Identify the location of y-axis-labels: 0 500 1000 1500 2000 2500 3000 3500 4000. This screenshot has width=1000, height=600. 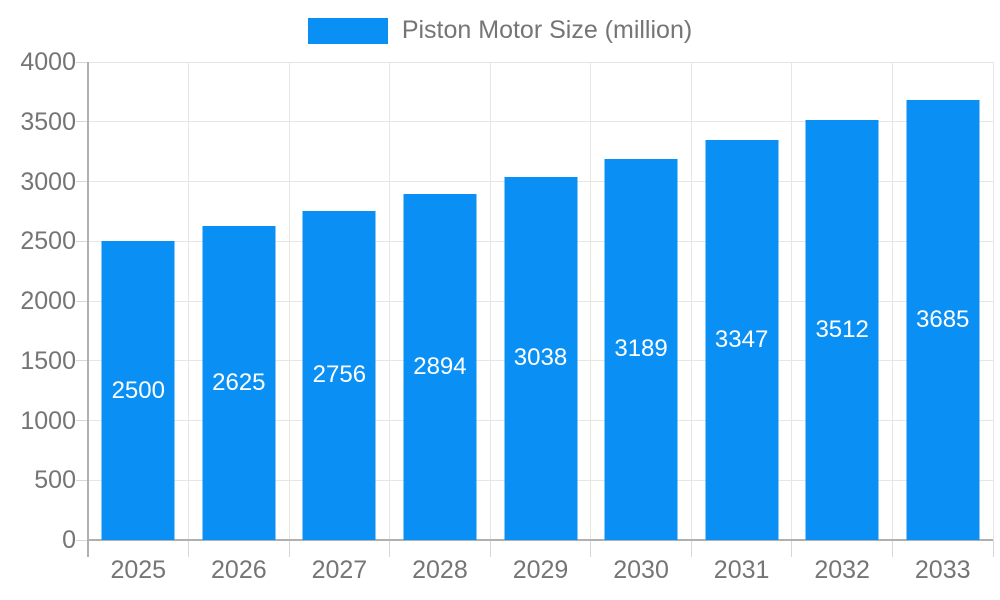
(38, 301).